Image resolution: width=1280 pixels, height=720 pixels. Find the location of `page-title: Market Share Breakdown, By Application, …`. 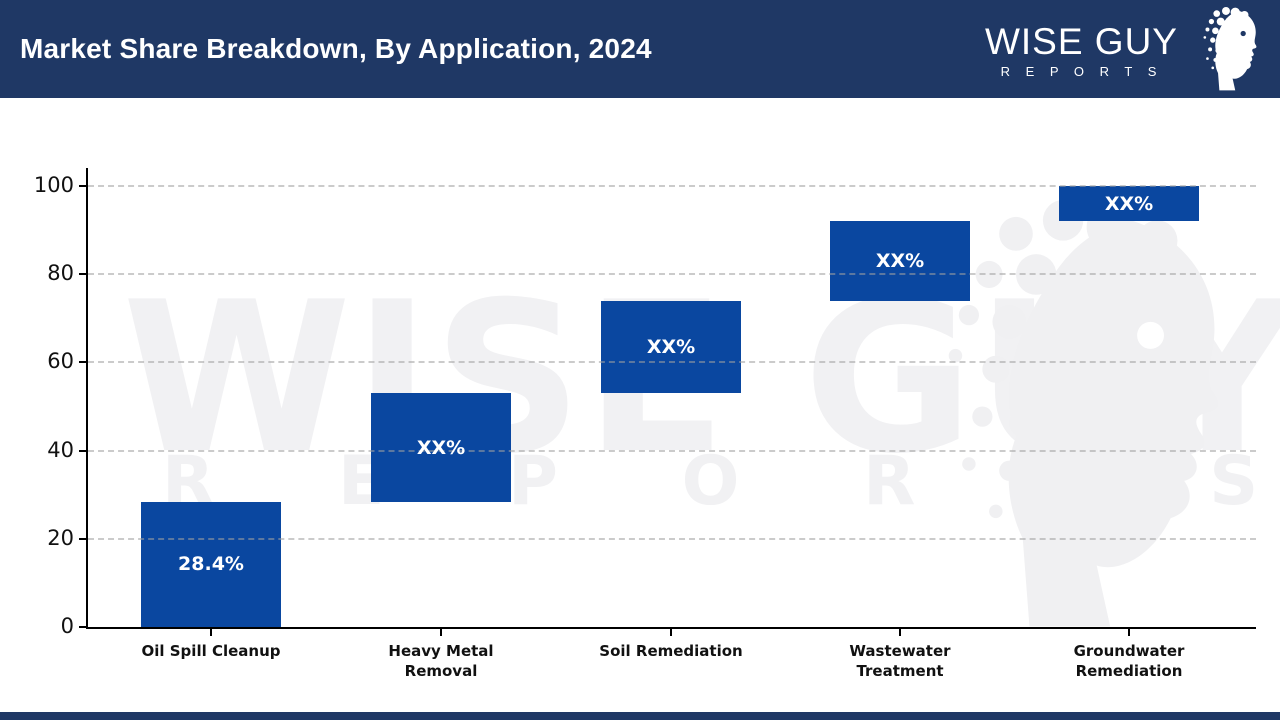

page-title: Market Share Breakdown, By Application, … is located at coordinates (336, 48).